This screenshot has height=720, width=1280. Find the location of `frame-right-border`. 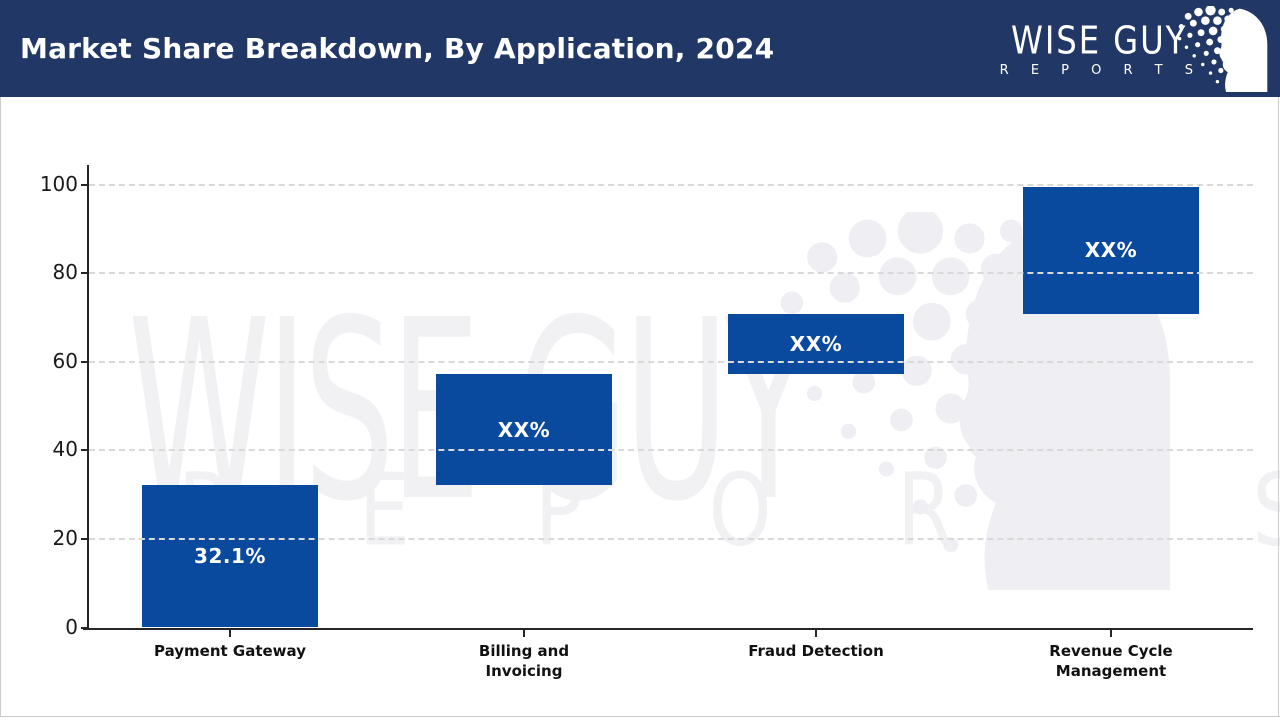

frame-right-border is located at coordinates (1278, 407).